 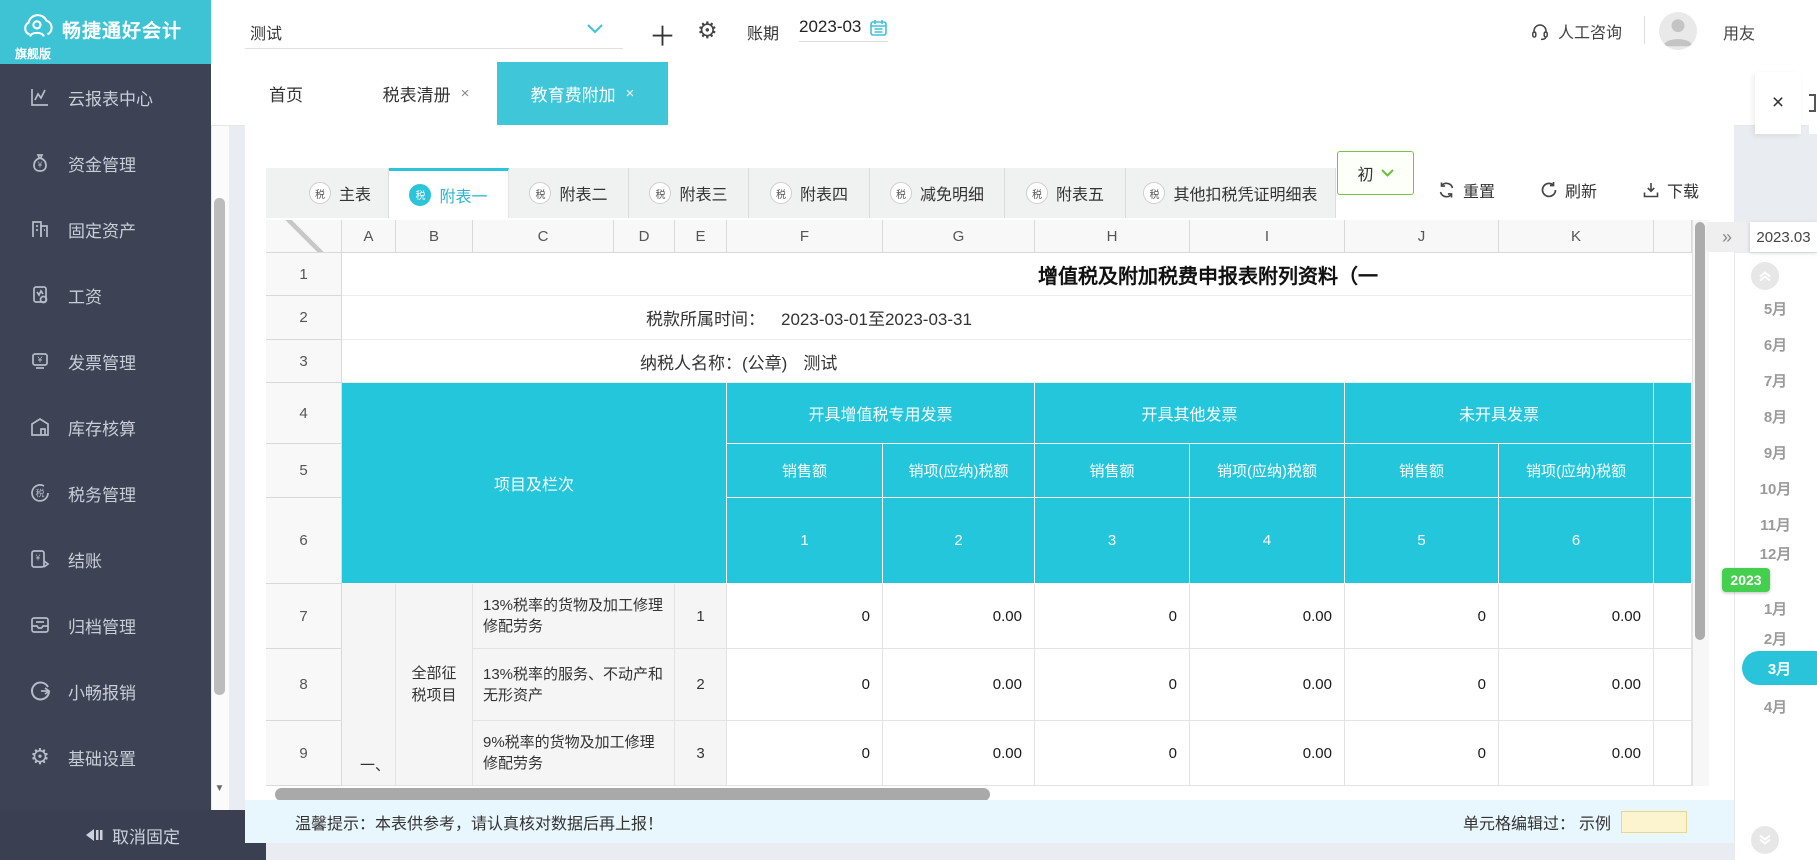 What do you see at coordinates (304, 616) in the screenshot?
I see `row-header: 7` at bounding box center [304, 616].